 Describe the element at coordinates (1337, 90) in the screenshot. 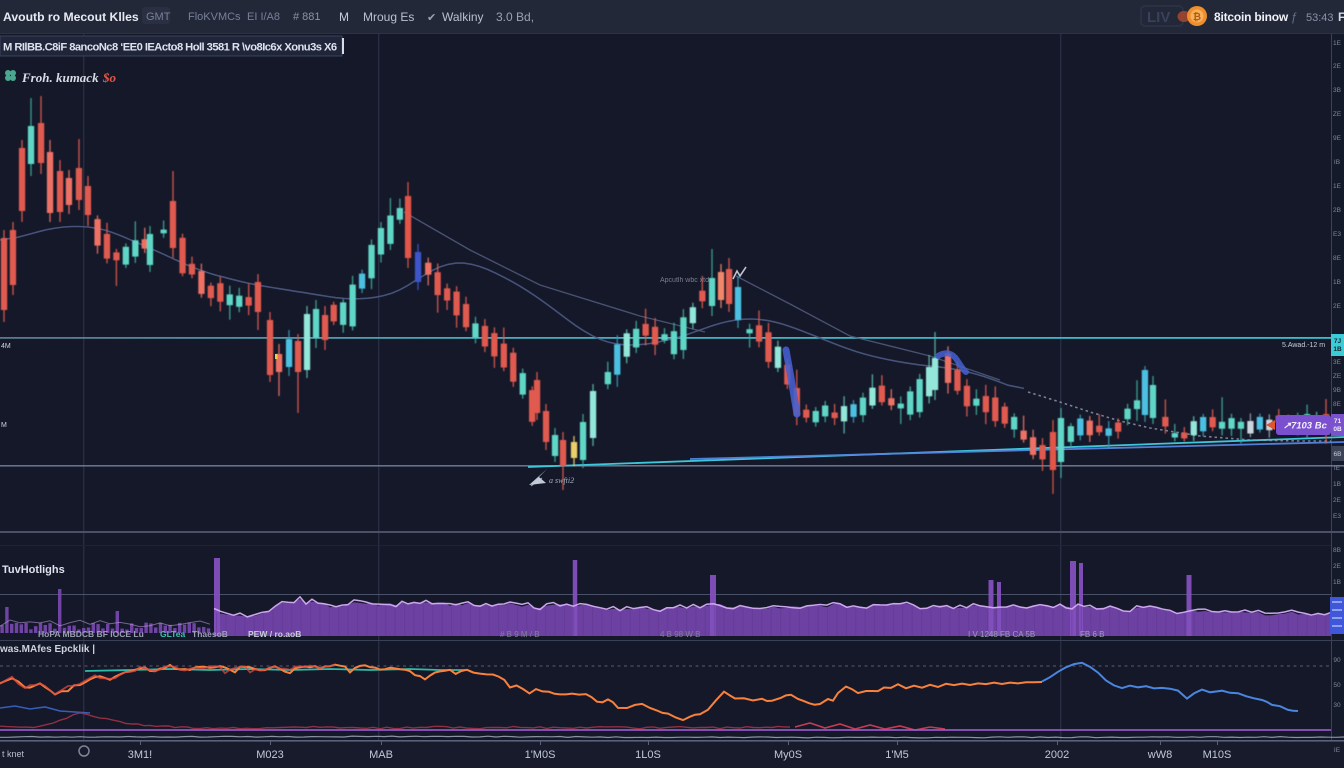

I see `svg-text: 3B` at that location.